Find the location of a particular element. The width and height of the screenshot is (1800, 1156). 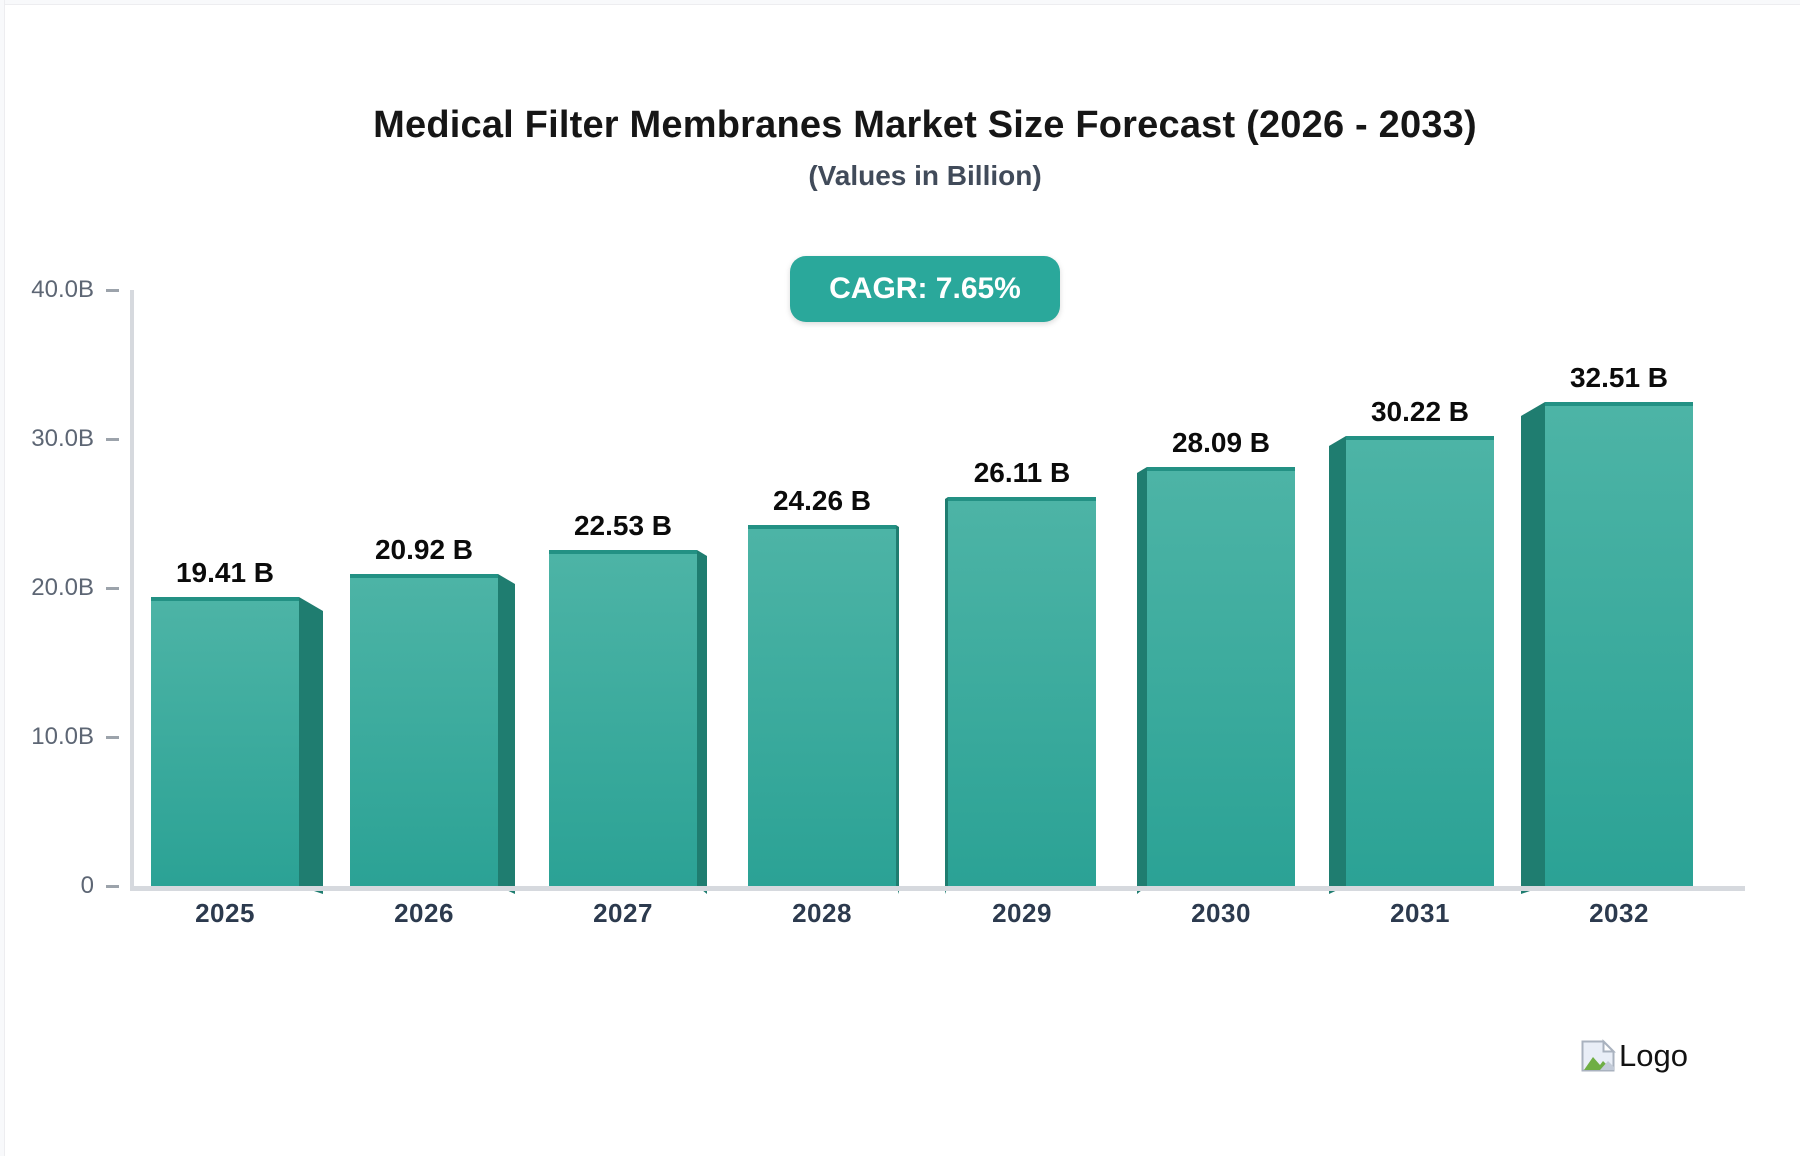

bar-2031 is located at coordinates (1420, 661).